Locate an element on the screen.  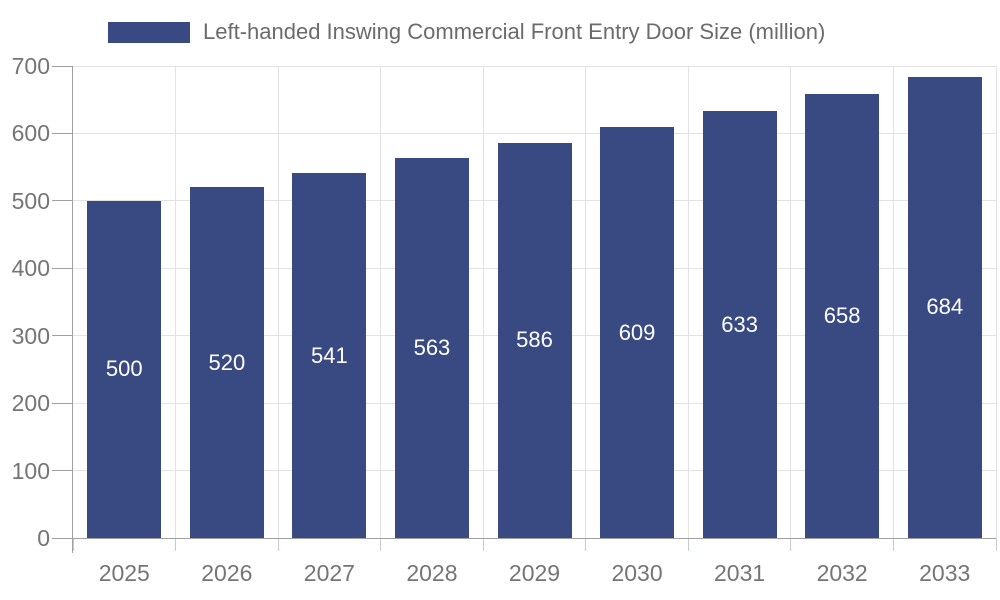
bar-value-label: 520 is located at coordinates (227, 362).